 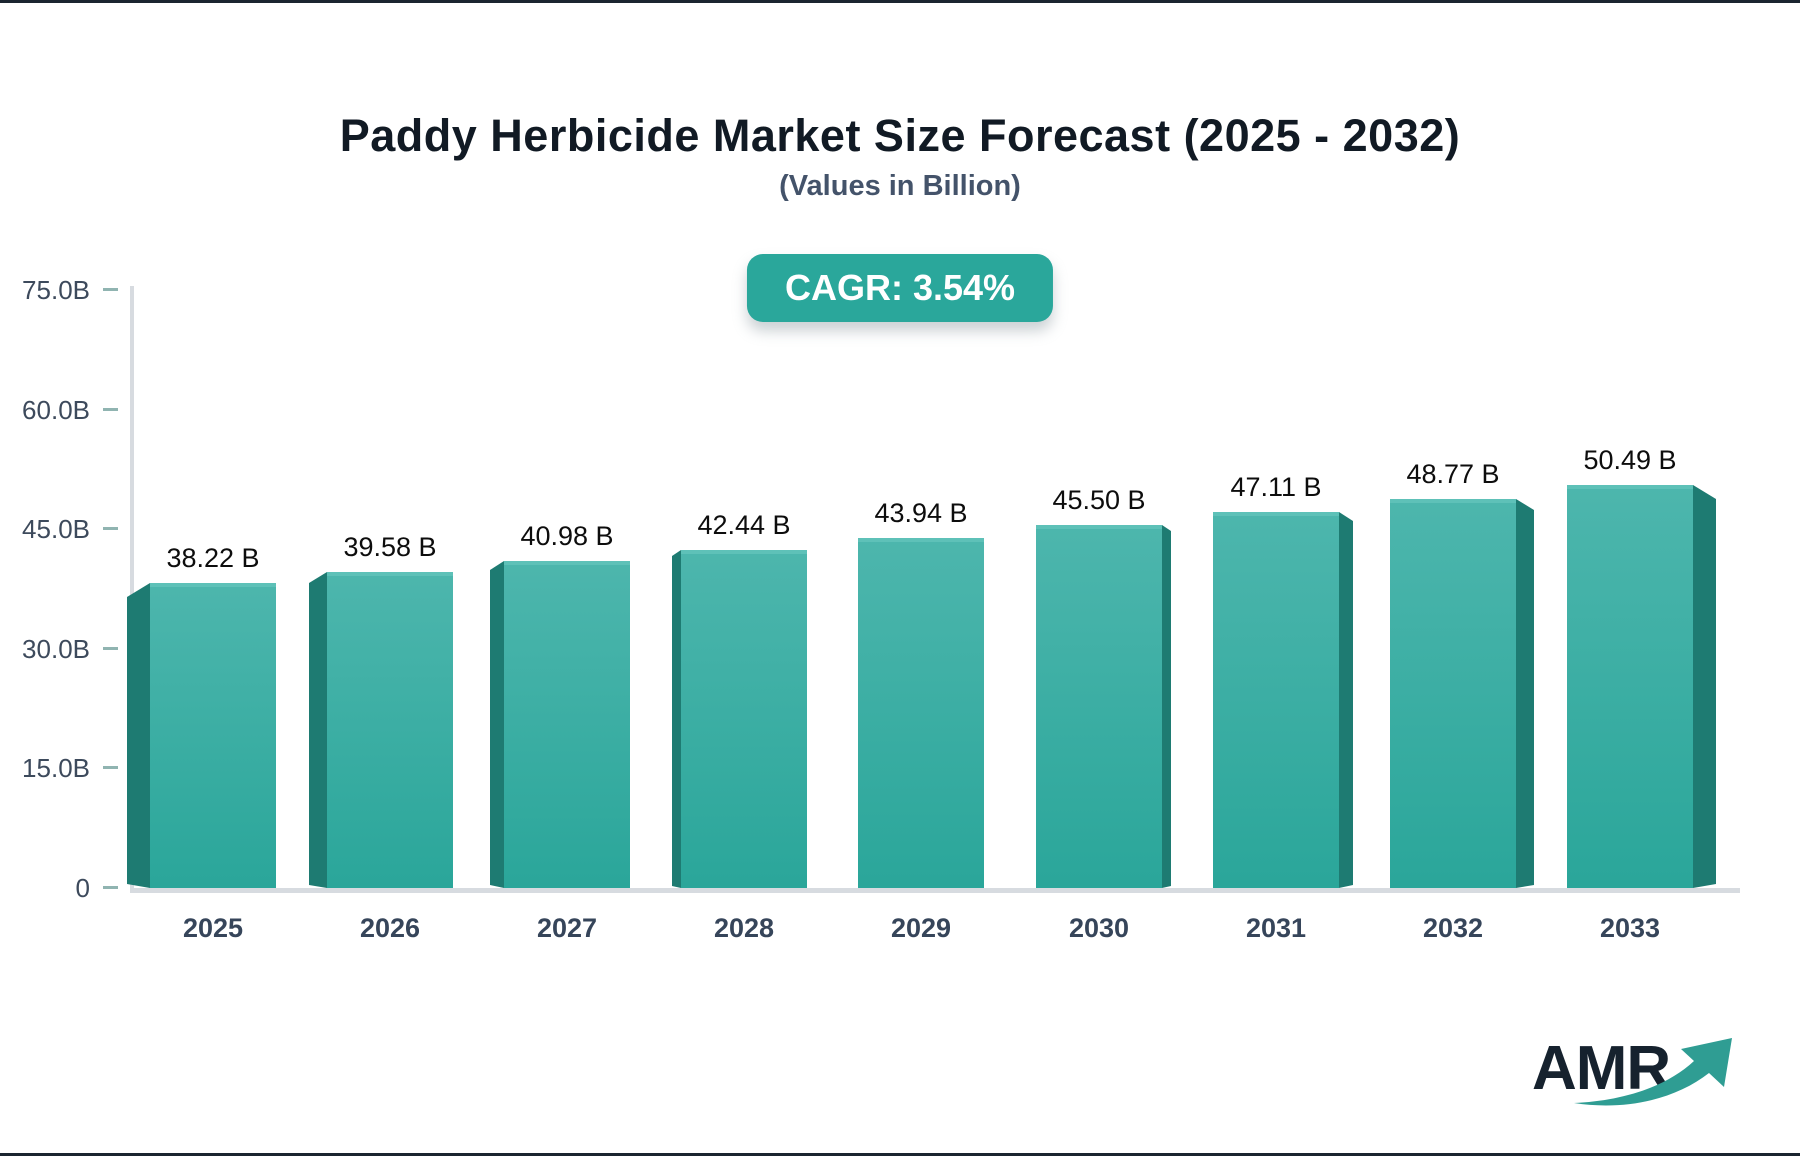 What do you see at coordinates (56, 529) in the screenshot?
I see `y-tick-label: 45.0B` at bounding box center [56, 529].